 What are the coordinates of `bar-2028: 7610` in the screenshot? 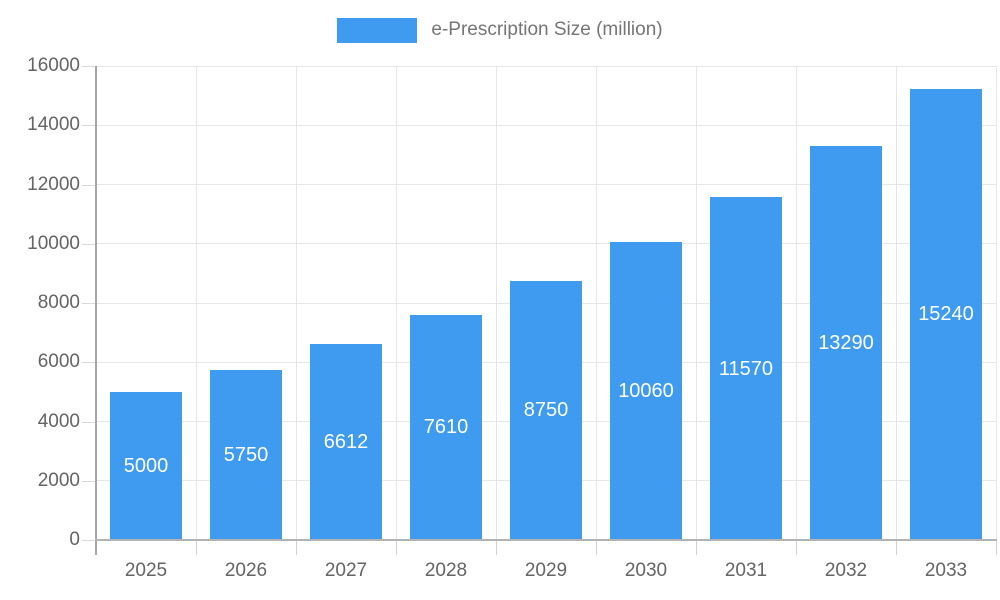 It's located at (446, 427).